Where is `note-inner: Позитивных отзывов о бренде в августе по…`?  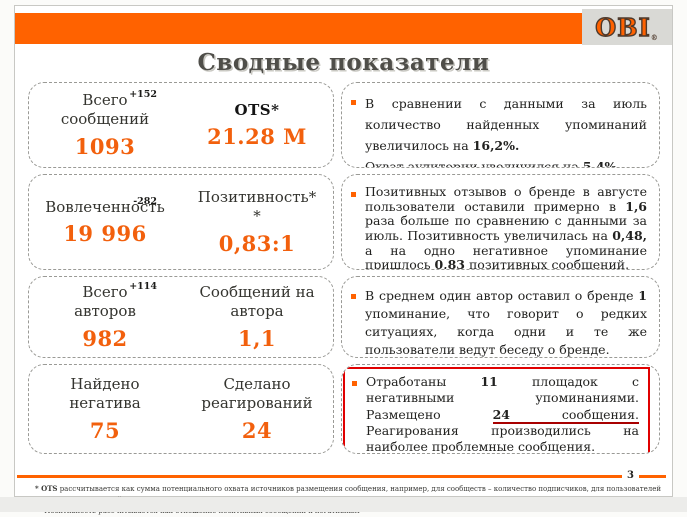
note-inner: Позитивных отзывов о бренде в августе по… is located at coordinates (500, 222).